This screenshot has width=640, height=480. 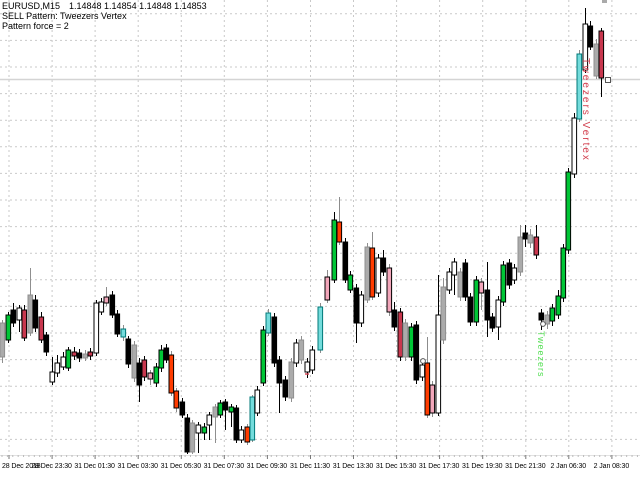 What do you see at coordinates (568, 466) in the screenshot?
I see `time-axis-label: 2 Jan 06:30` at bounding box center [568, 466].